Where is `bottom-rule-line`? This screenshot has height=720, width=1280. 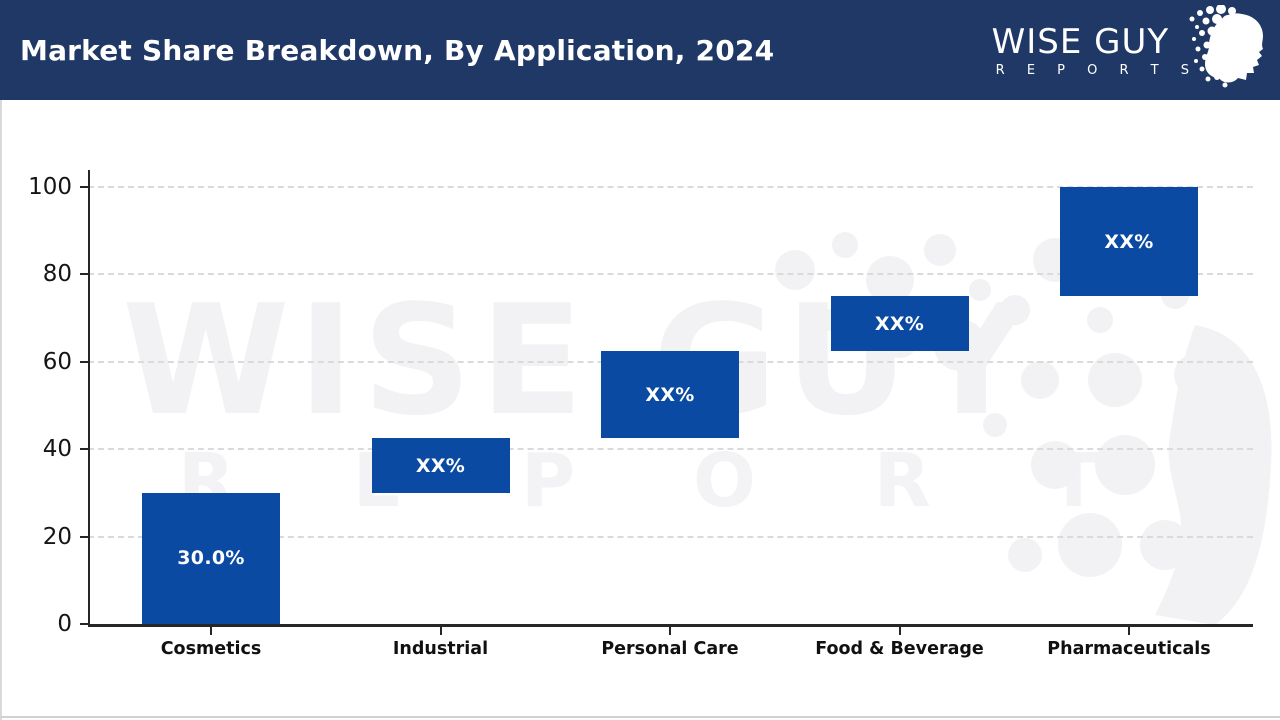 bottom-rule-line is located at coordinates (640, 717).